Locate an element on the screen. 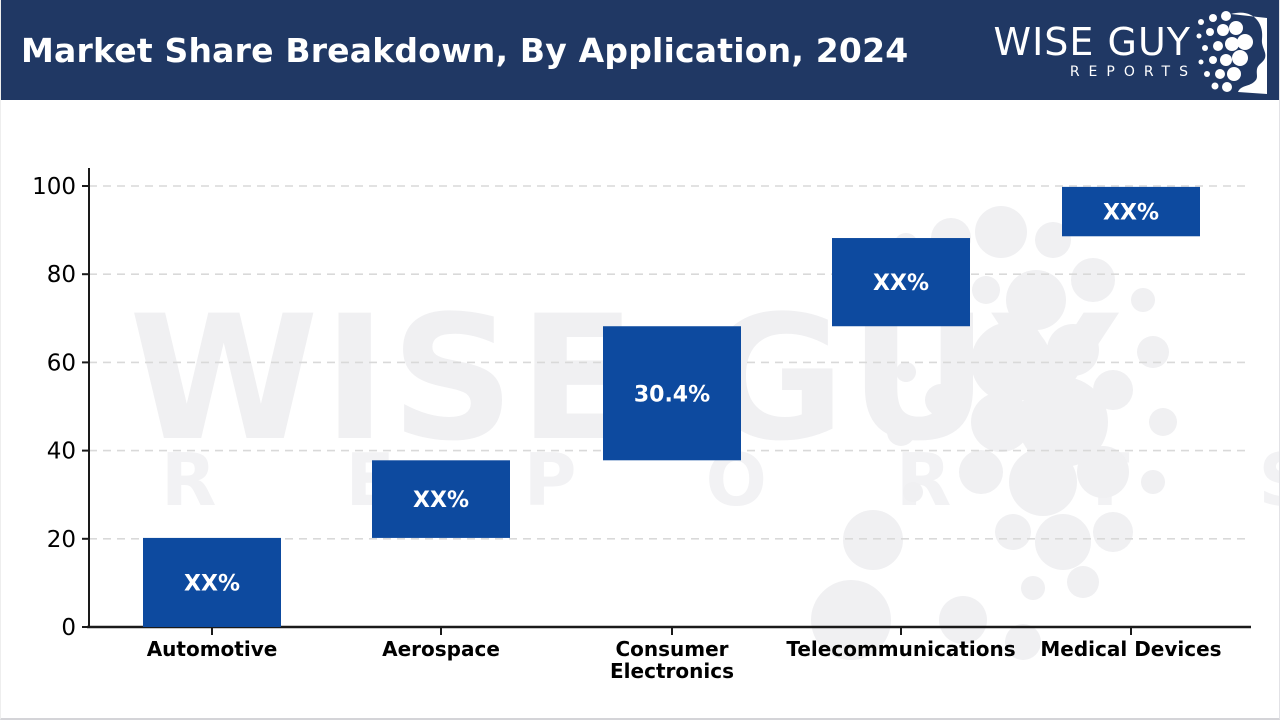  y-tick-label-100: 100 is located at coordinates (54, 187).